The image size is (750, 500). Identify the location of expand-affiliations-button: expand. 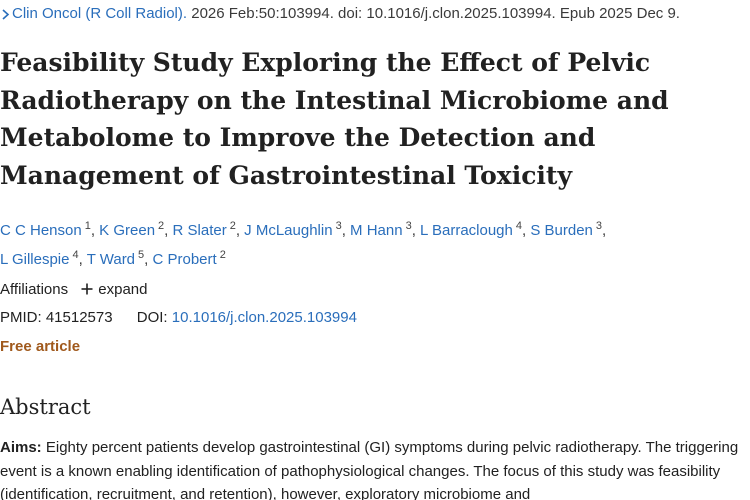
(113, 290).